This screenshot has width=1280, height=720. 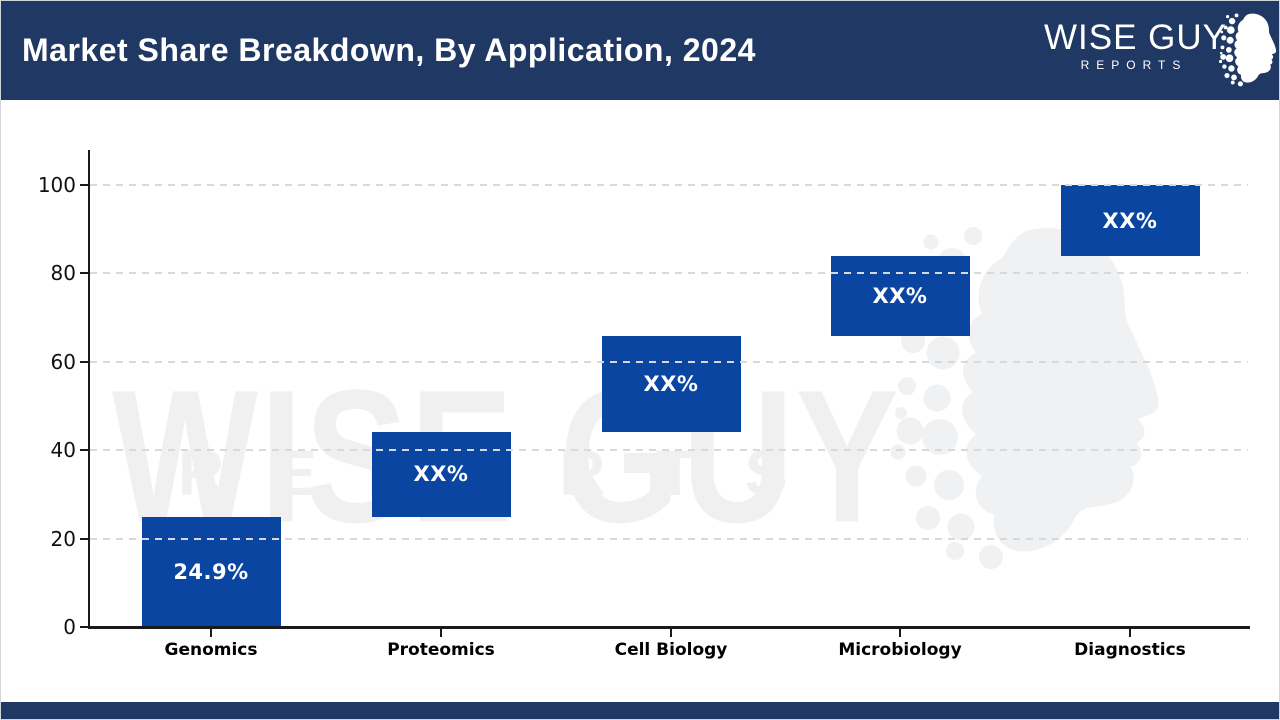 I want to click on brand-logo-text: WISE GUY REPORTS, so click(x=1136, y=45).